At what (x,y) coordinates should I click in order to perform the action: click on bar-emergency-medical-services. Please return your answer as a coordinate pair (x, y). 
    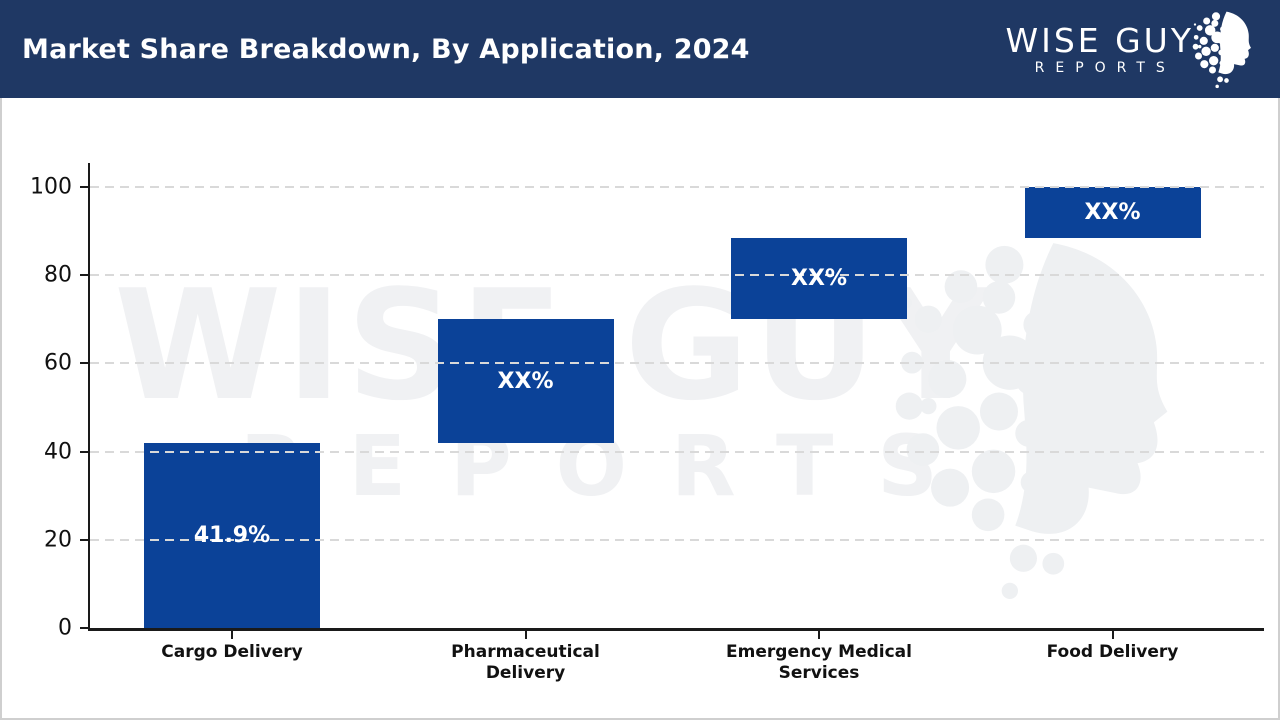
    Looking at the image, I should click on (819, 279).